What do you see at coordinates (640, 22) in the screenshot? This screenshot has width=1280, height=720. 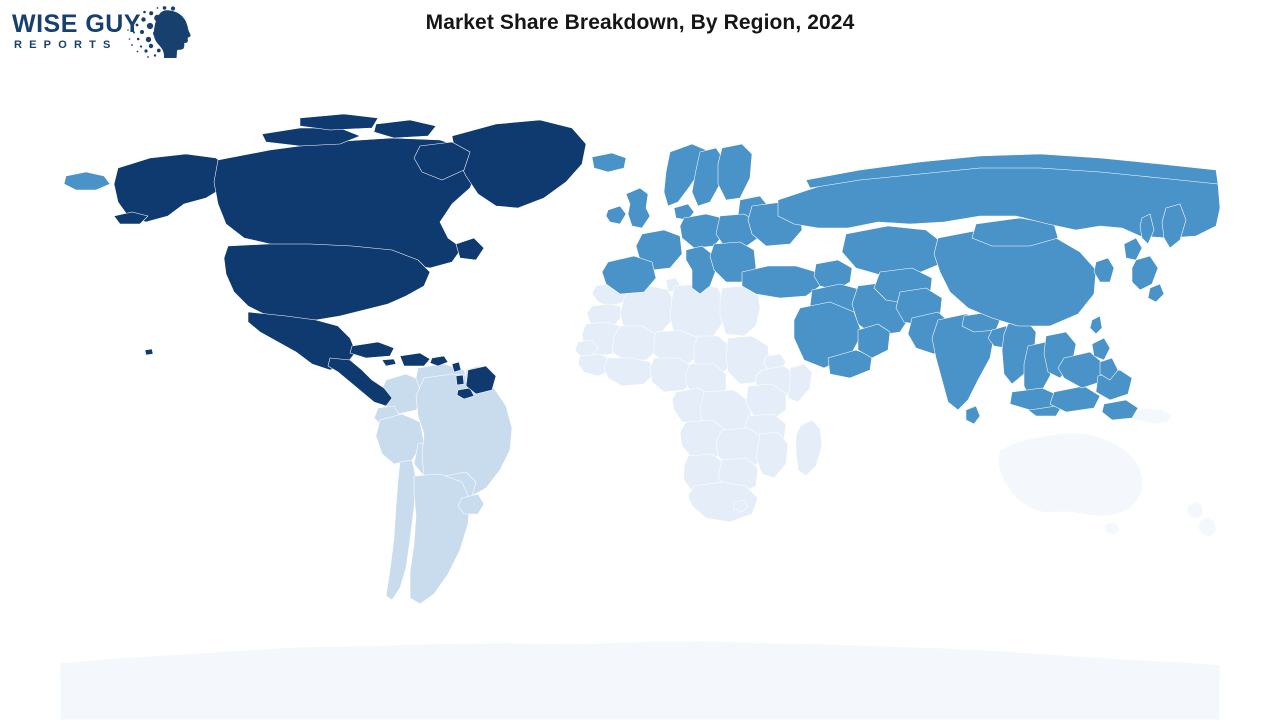 I see `page-title: Market Share Breakdown, By Region, 2024` at bounding box center [640, 22].